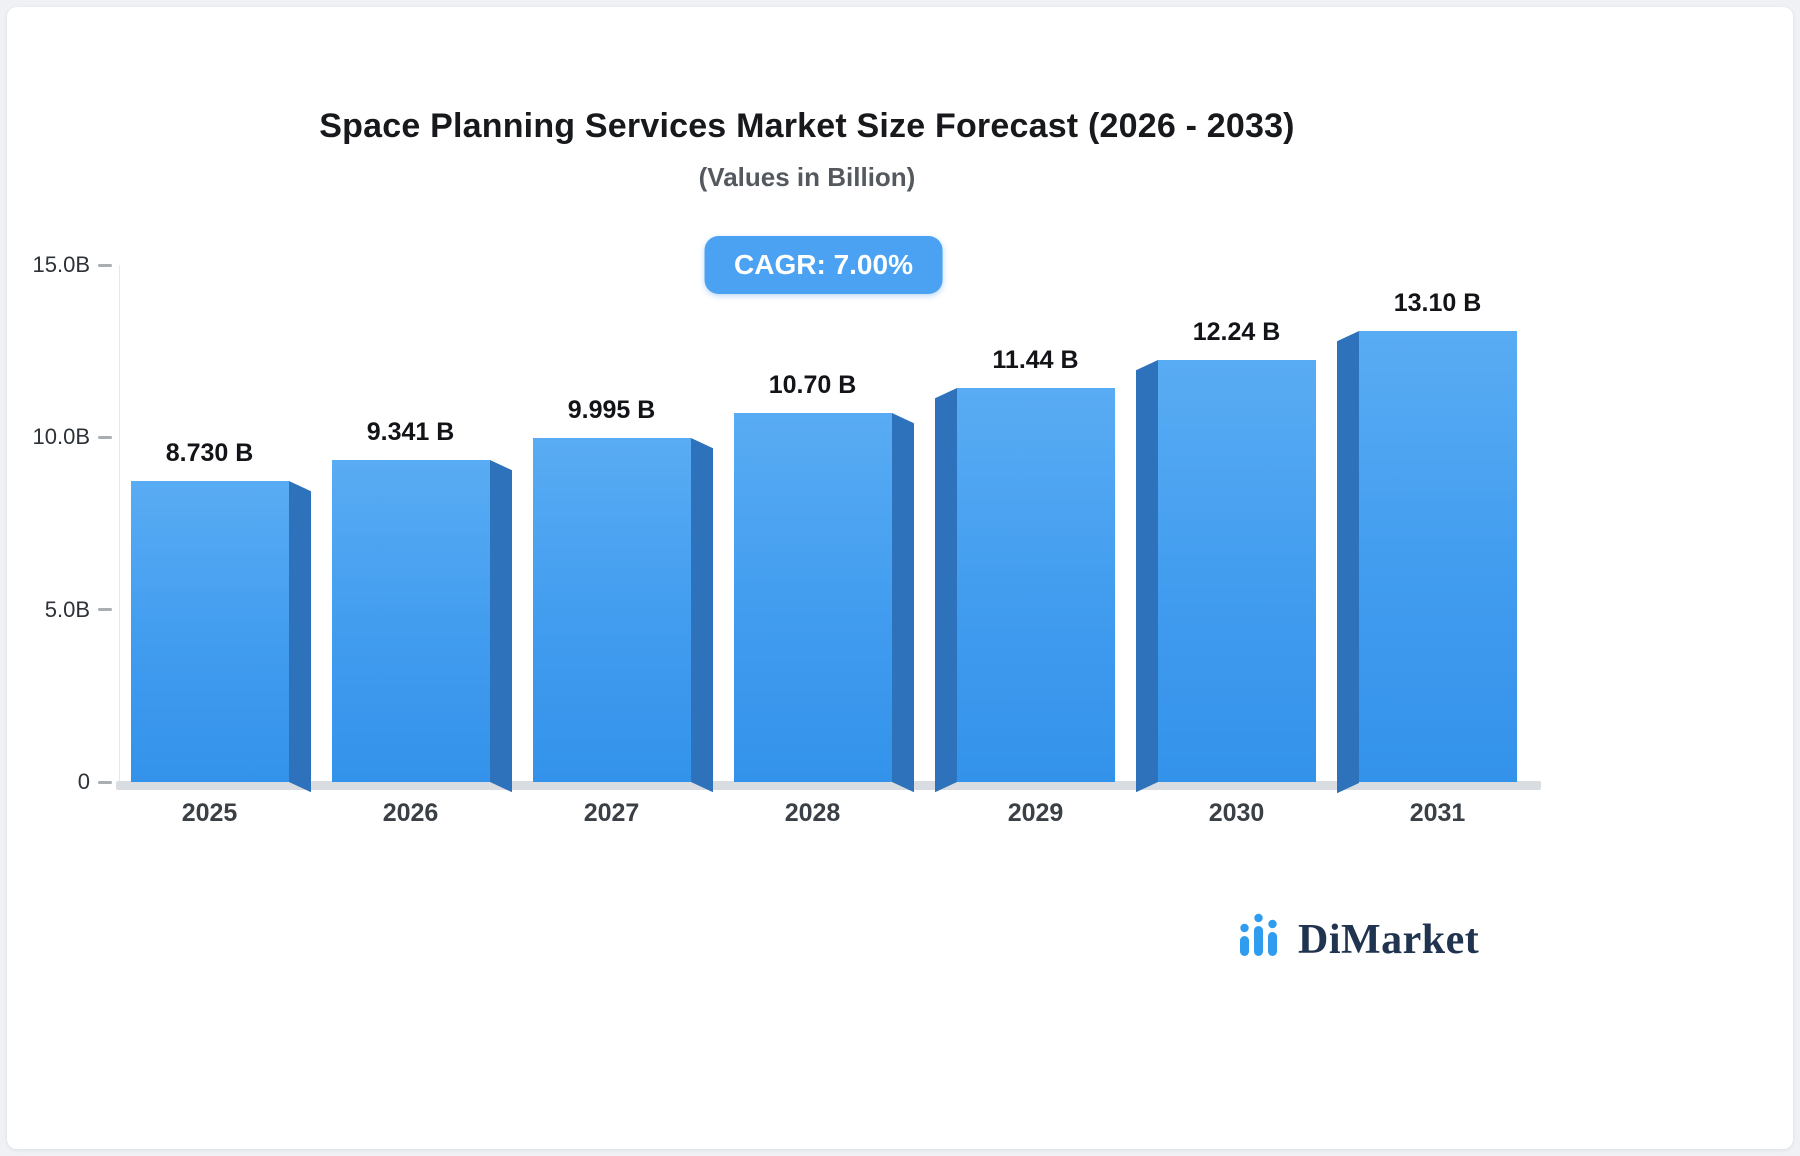 The image size is (1800, 1156). I want to click on y-axis-tick-label: 15.0B, so click(61, 264).